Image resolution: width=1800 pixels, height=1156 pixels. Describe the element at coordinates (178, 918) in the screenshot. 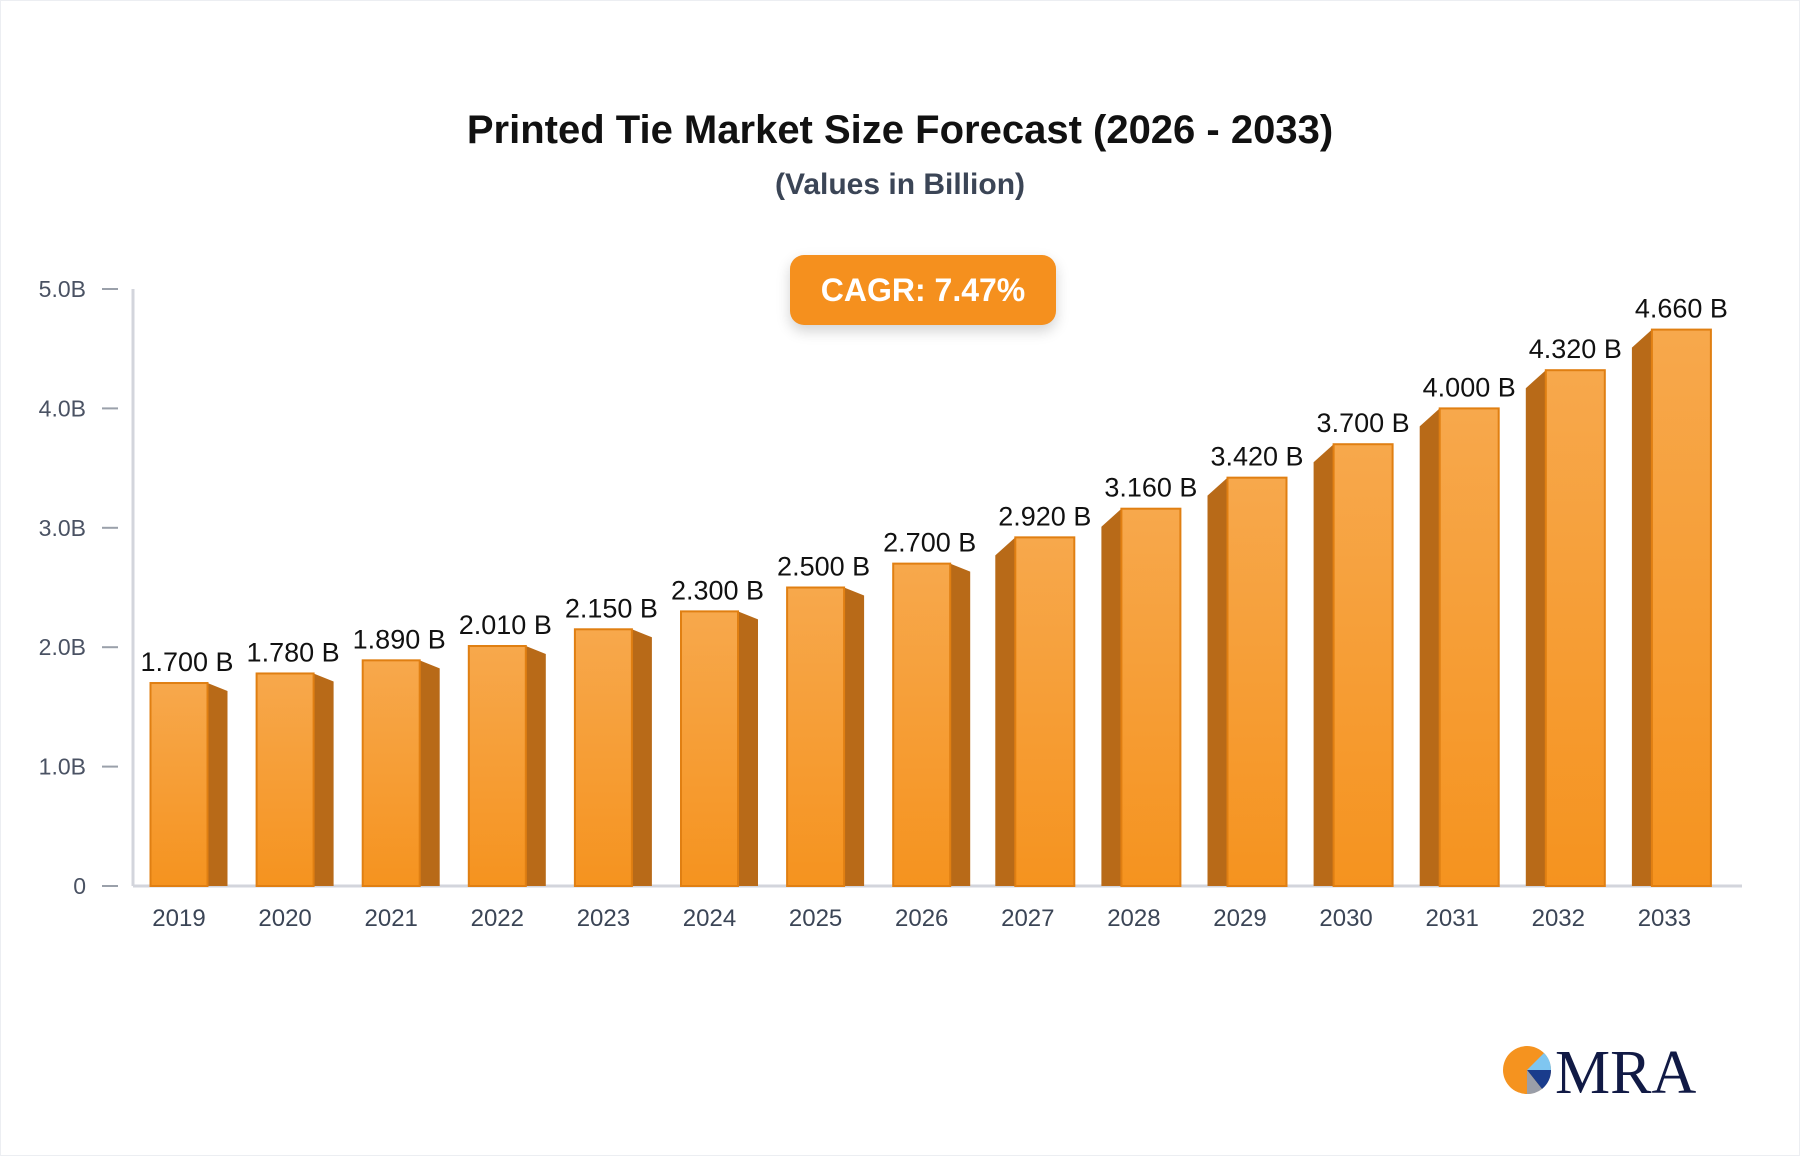

I see `x-tick-label: 2019` at that location.